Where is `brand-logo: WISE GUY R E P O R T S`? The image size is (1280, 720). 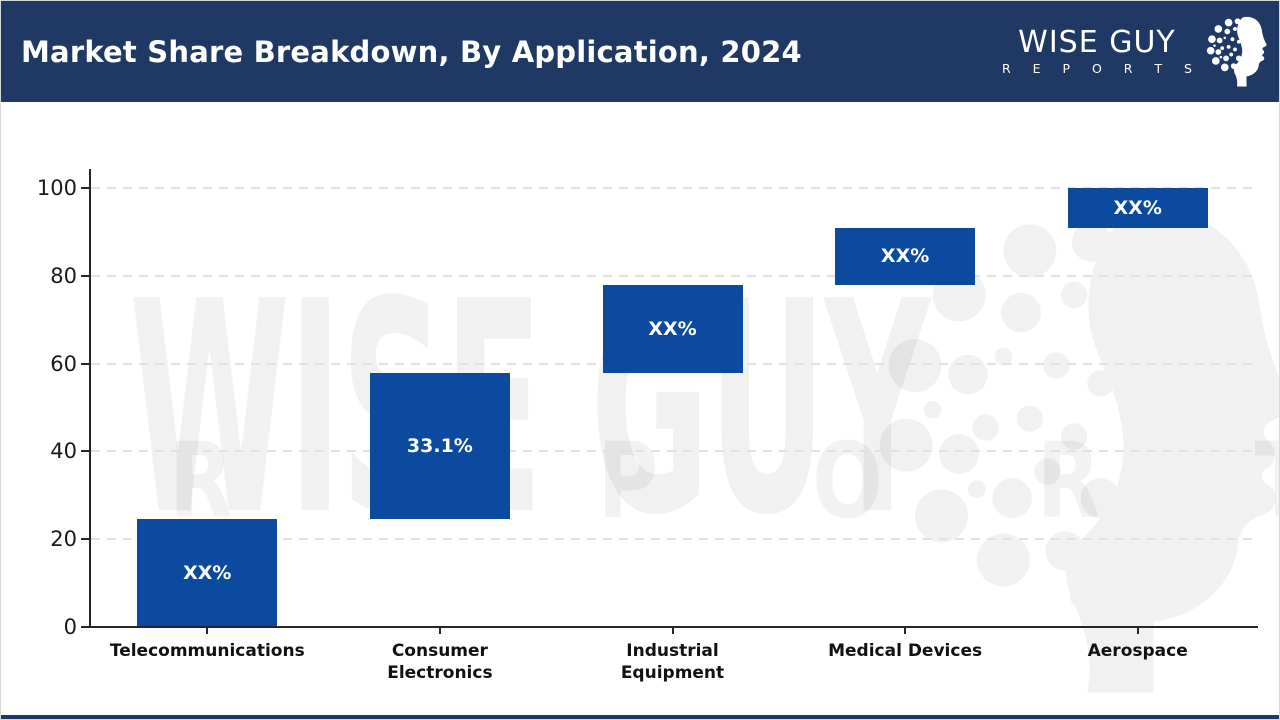 brand-logo: WISE GUY R E P O R T S is located at coordinates (1130, 52).